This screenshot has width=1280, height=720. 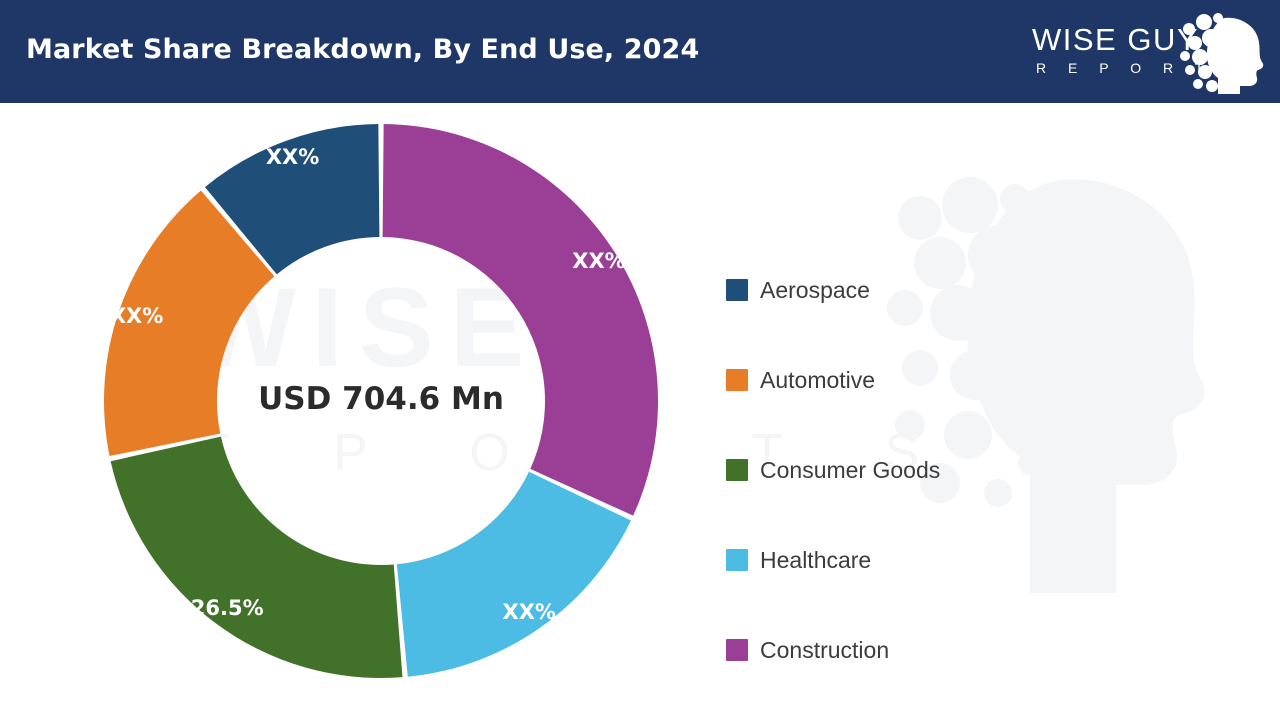 I want to click on wise-guy-reports-logo: WISE GUY R E P O R T S, so click(x=1147, y=52).